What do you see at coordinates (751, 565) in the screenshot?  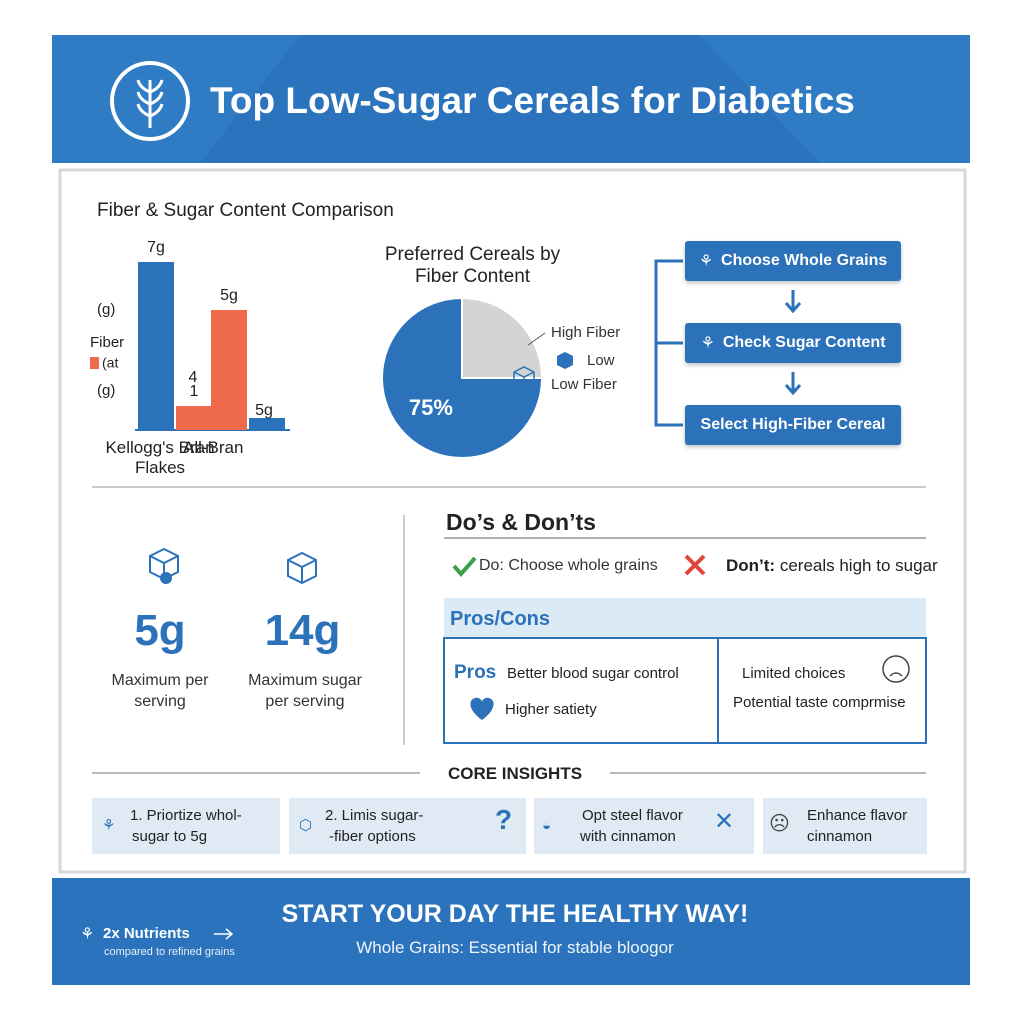 I see `dont-prefix: Don’t:` at bounding box center [751, 565].